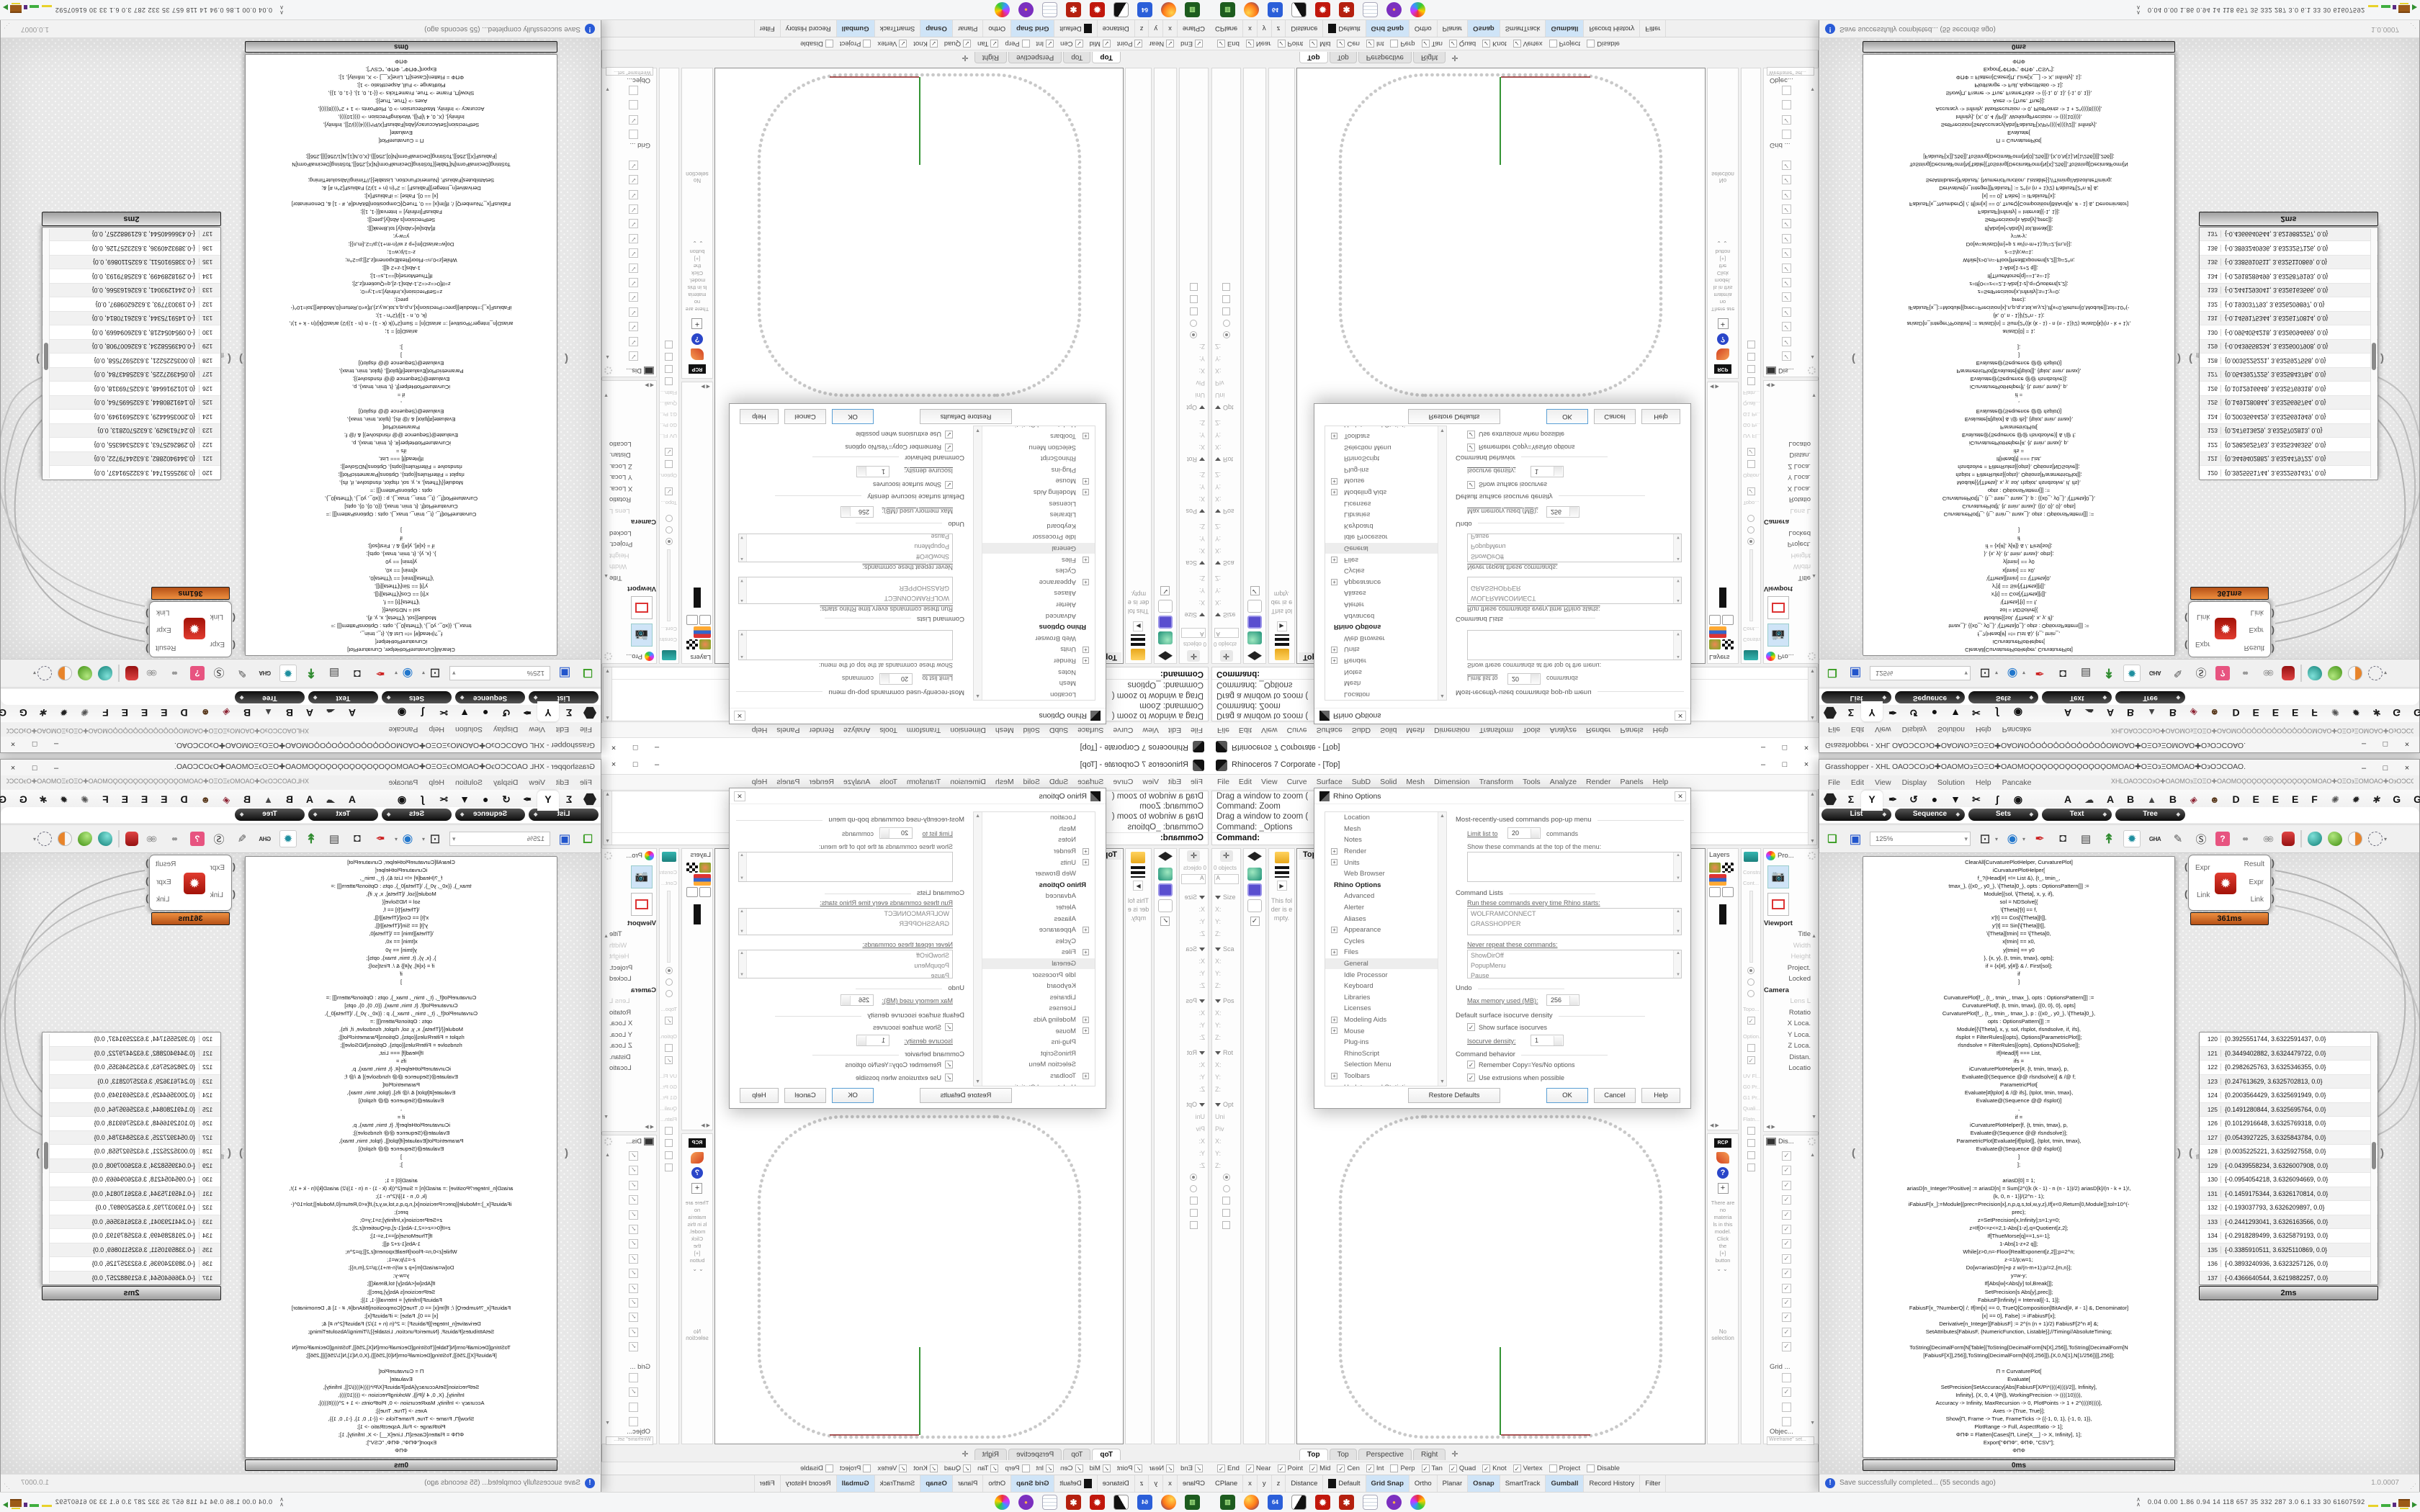 This screenshot has height=1512, width=2420. What do you see at coordinates (925, 44) in the screenshot?
I see `osnap-toggle: Knot` at bounding box center [925, 44].